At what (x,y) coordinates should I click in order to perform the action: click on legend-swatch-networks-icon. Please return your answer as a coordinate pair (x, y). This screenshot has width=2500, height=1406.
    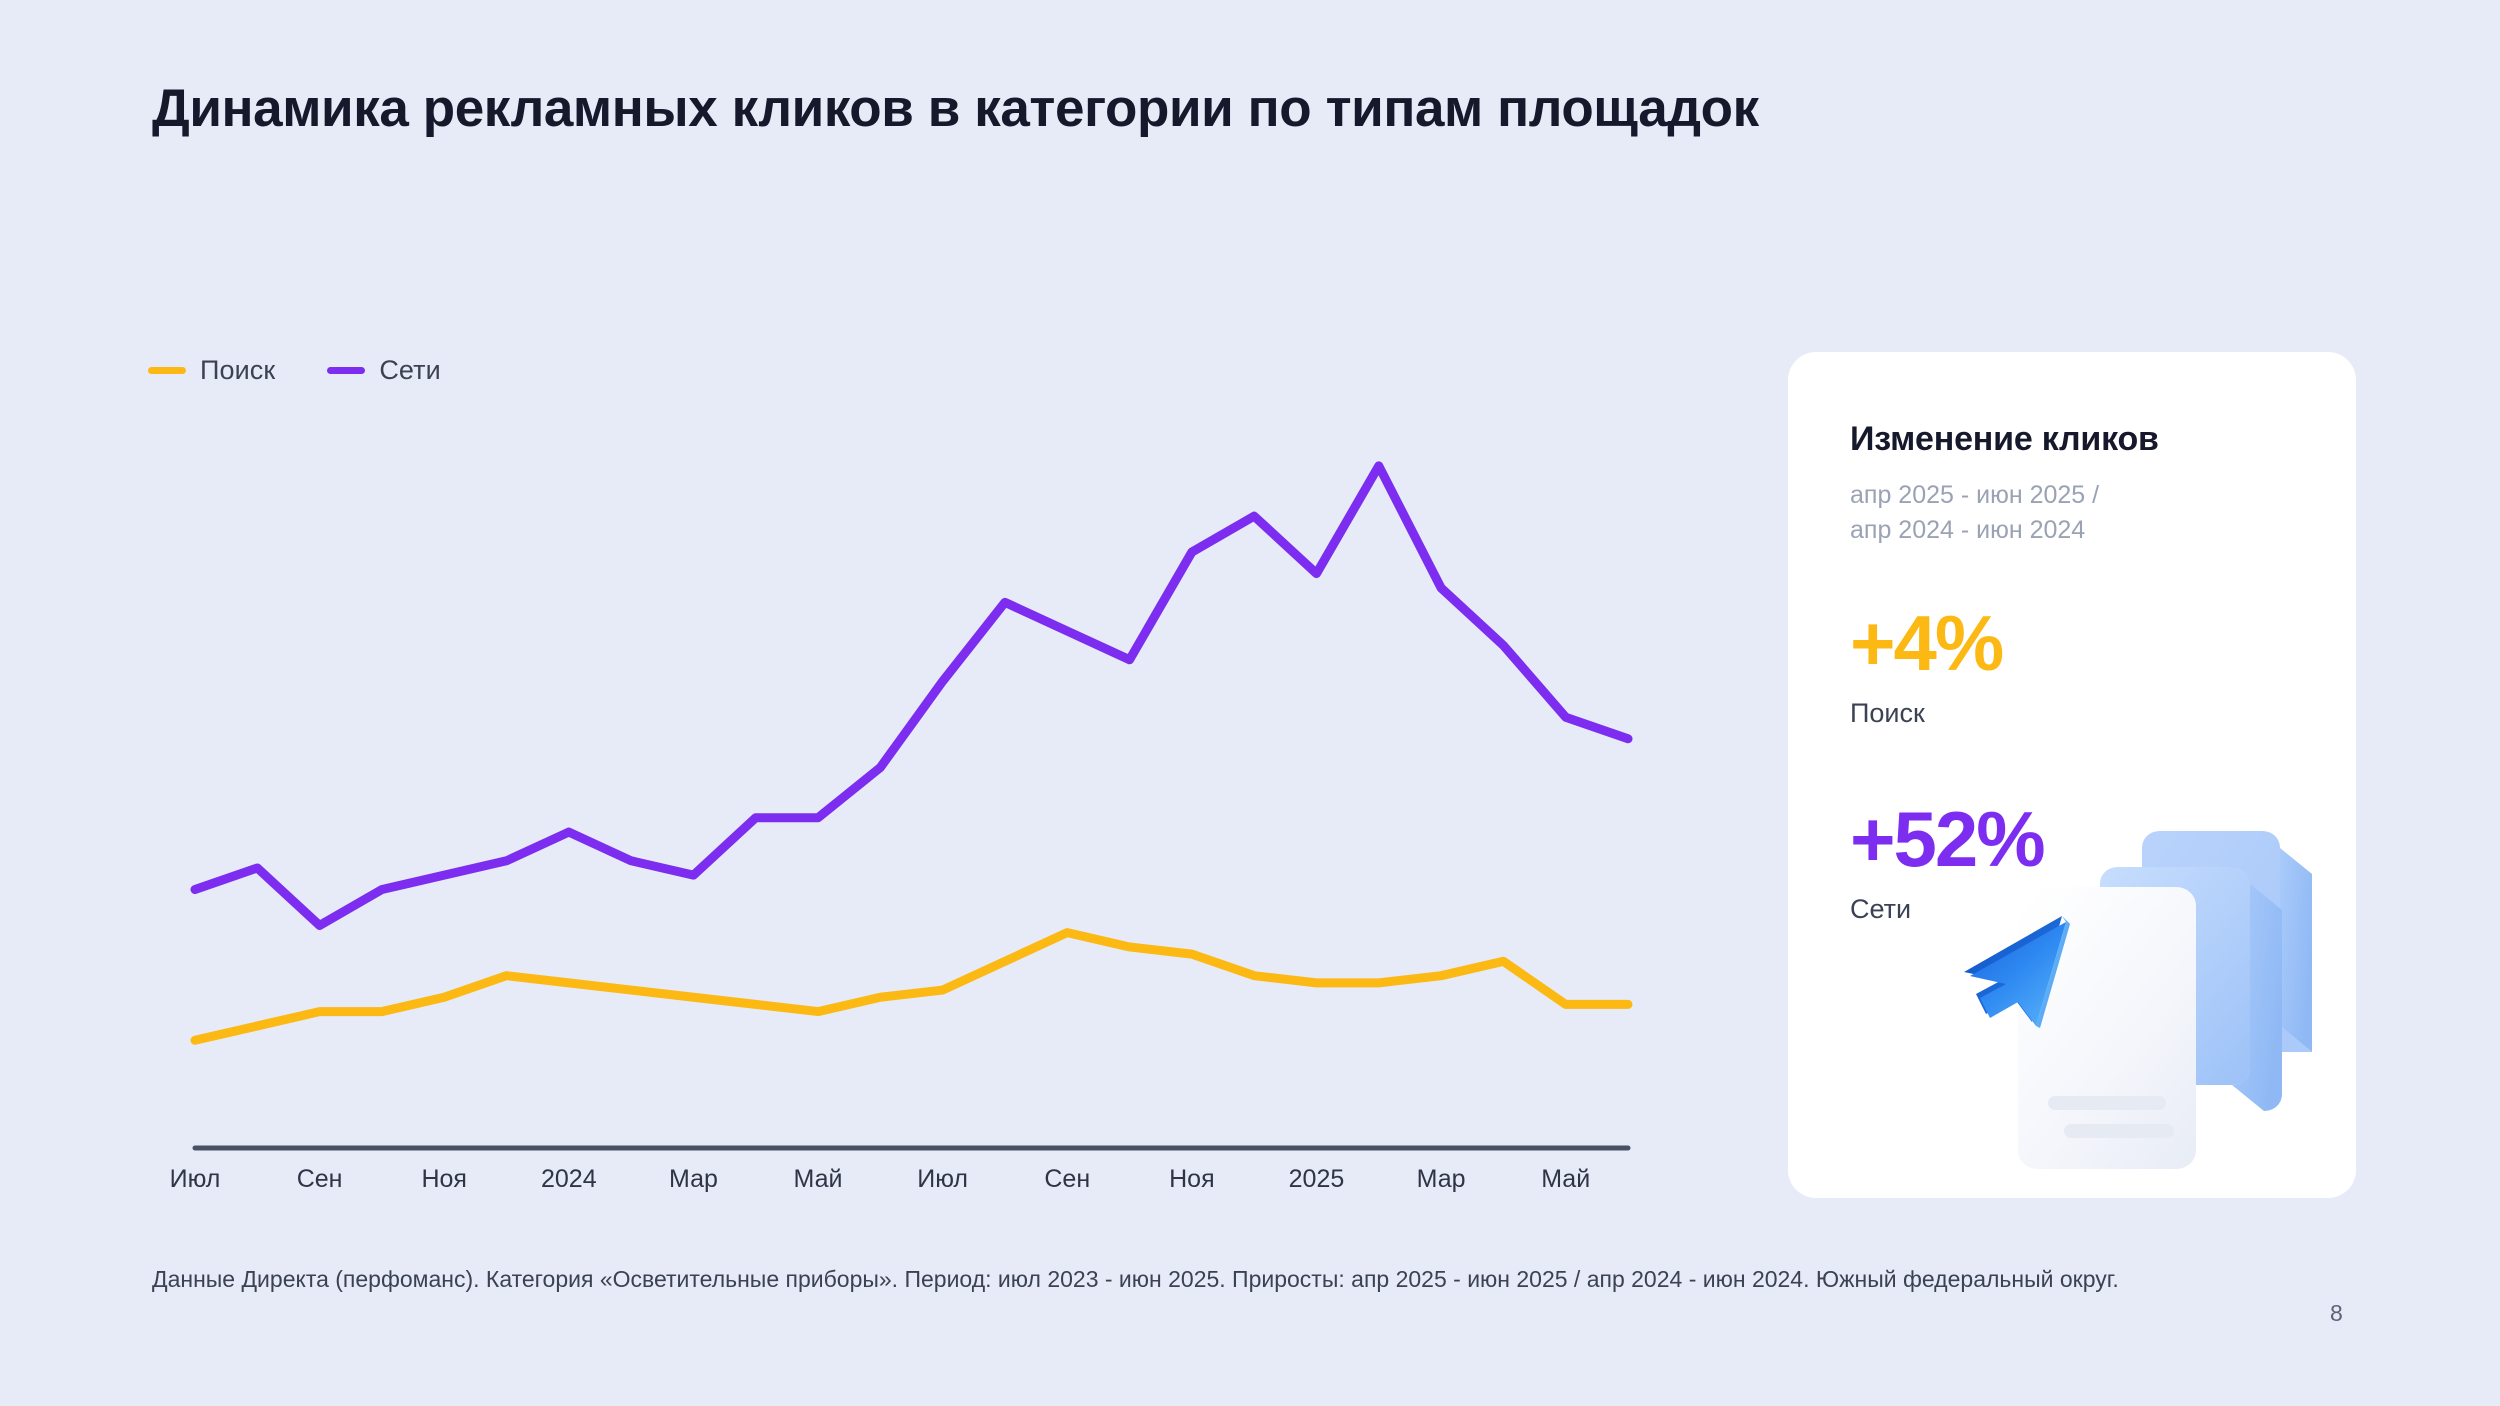
    Looking at the image, I should click on (346, 370).